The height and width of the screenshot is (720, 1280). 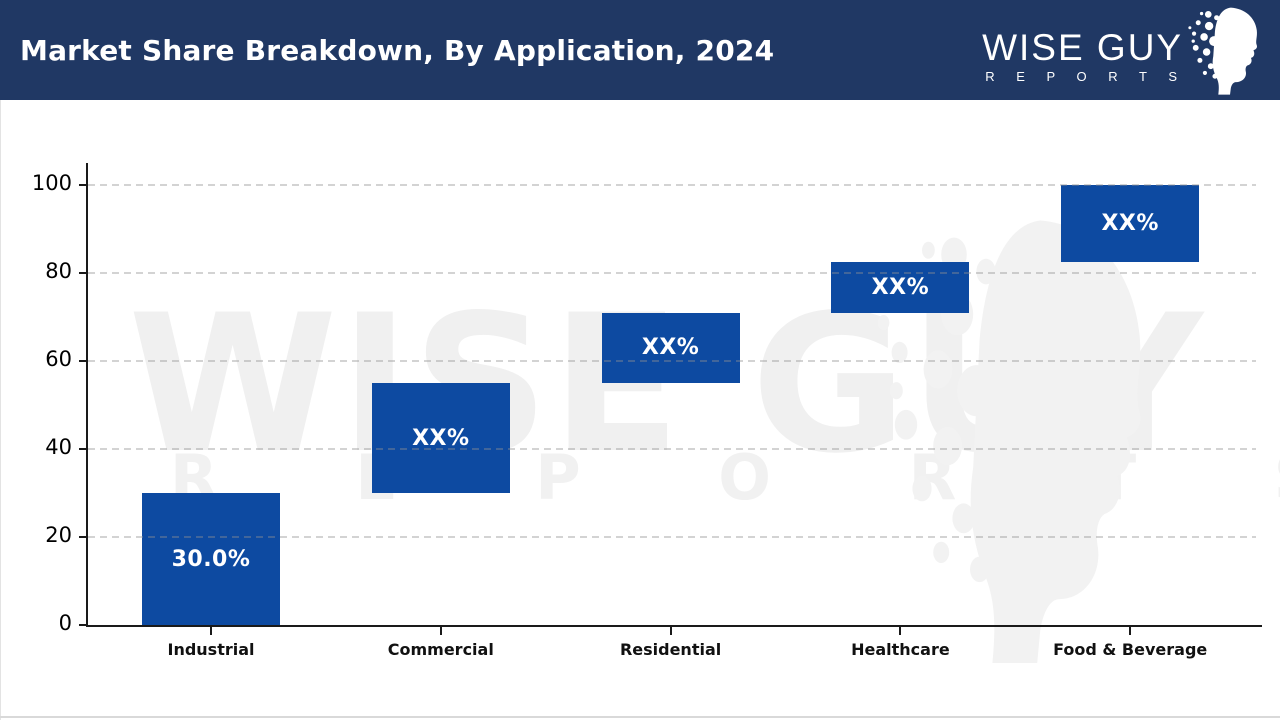 I want to click on y-tick-label: 40, so click(x=58, y=447).